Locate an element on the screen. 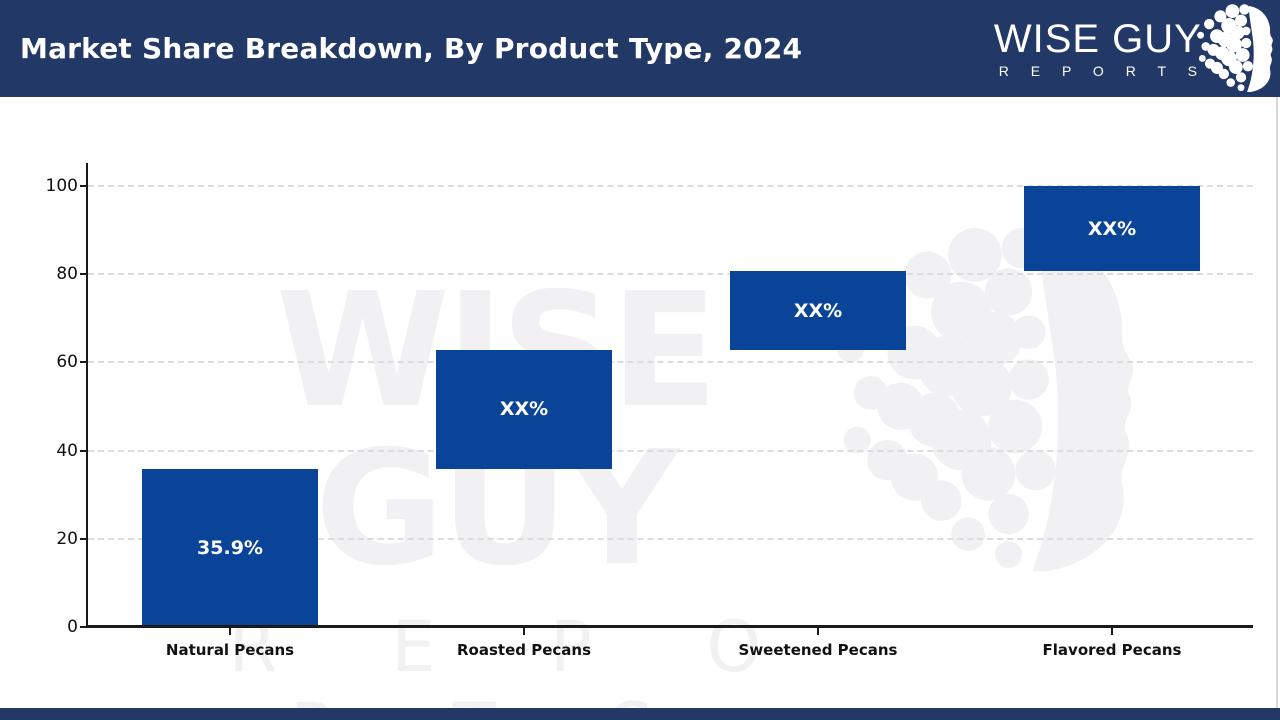  y-tick-label-0: 0 is located at coordinates (72, 627).